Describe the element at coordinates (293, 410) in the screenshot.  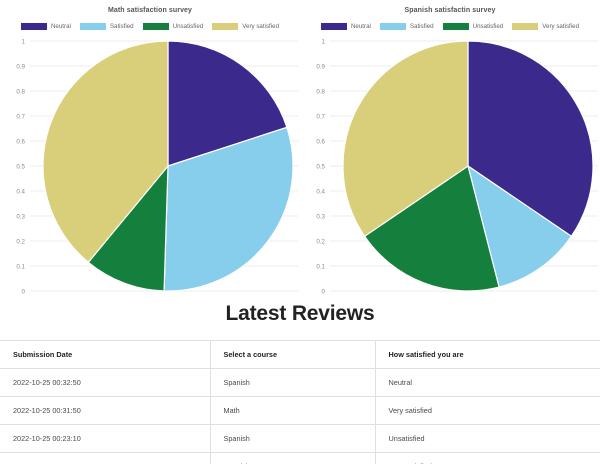
I see `cell-course: Math` at that location.